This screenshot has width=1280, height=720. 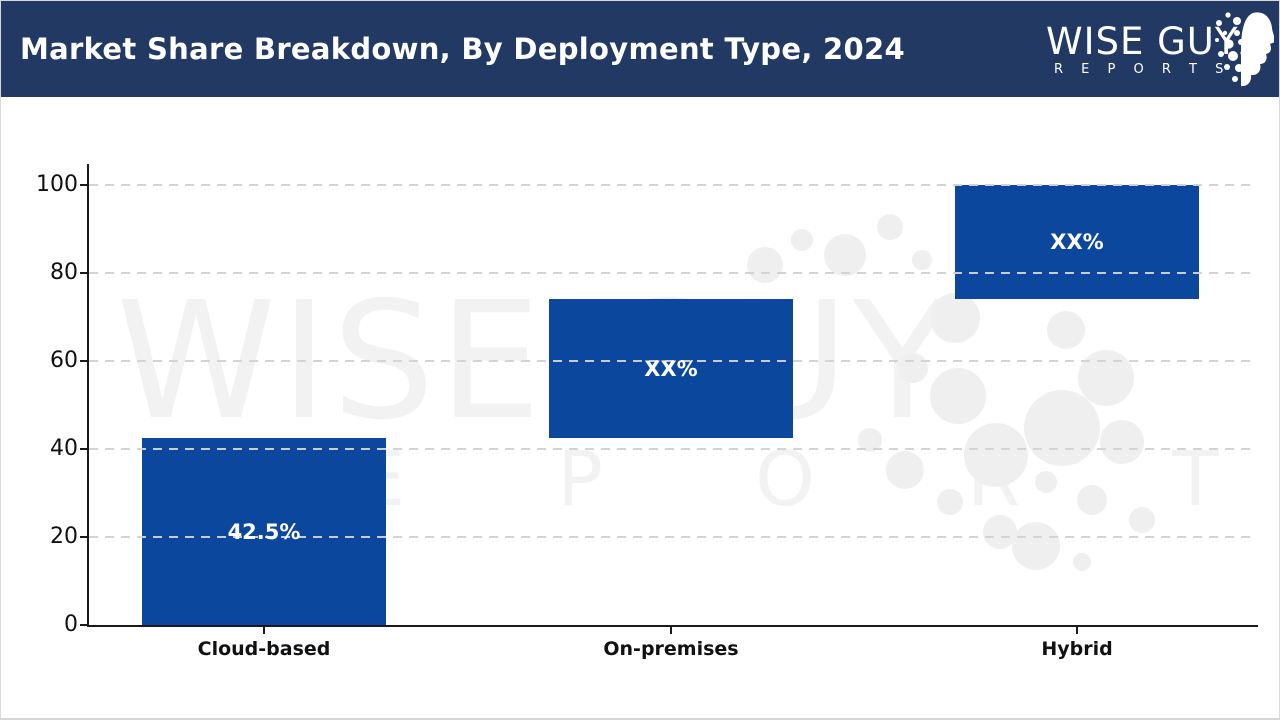 I want to click on logo-wordmark: WISE GUY, so click(x=1142, y=41).